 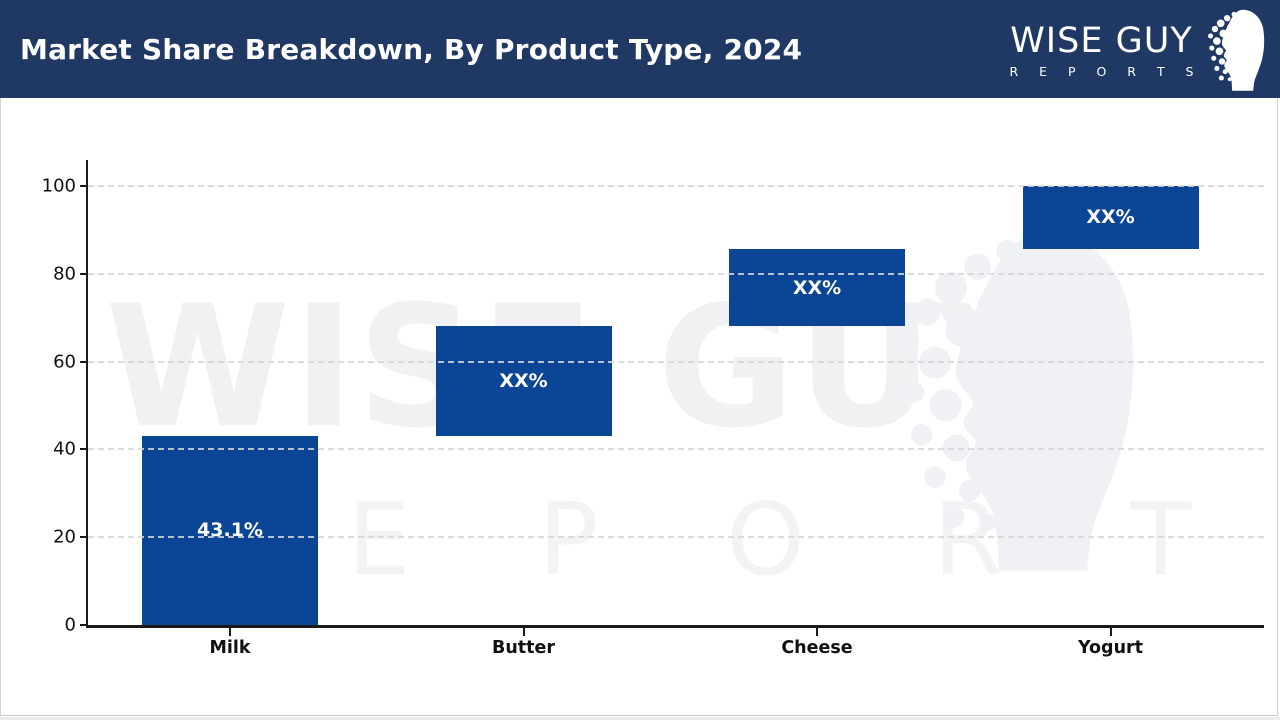 I want to click on logo-text: WISE GUY R E P O R T S, so click(x=1101, y=50).